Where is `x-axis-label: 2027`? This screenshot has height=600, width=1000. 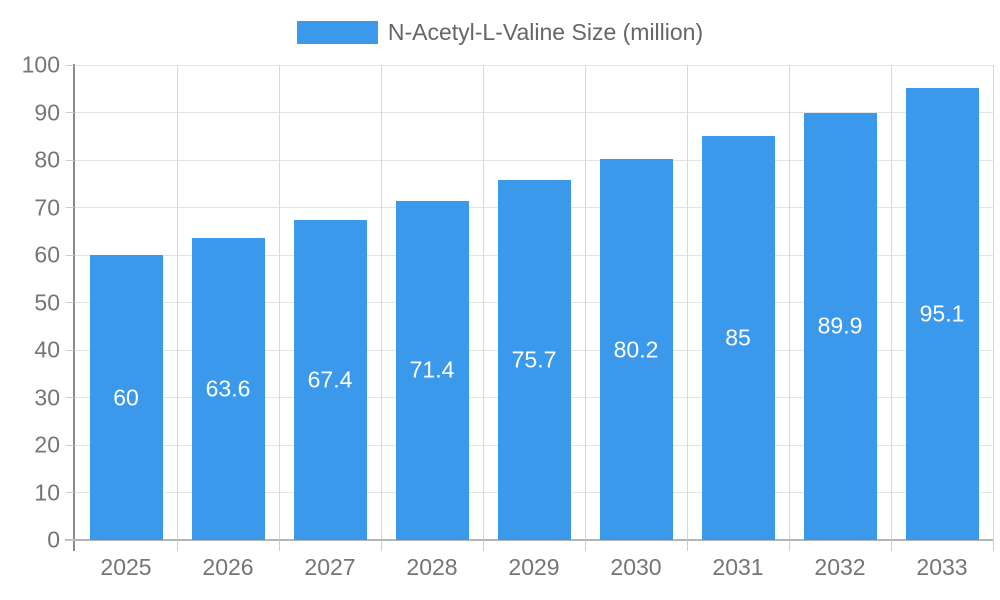 x-axis-label: 2027 is located at coordinates (330, 567).